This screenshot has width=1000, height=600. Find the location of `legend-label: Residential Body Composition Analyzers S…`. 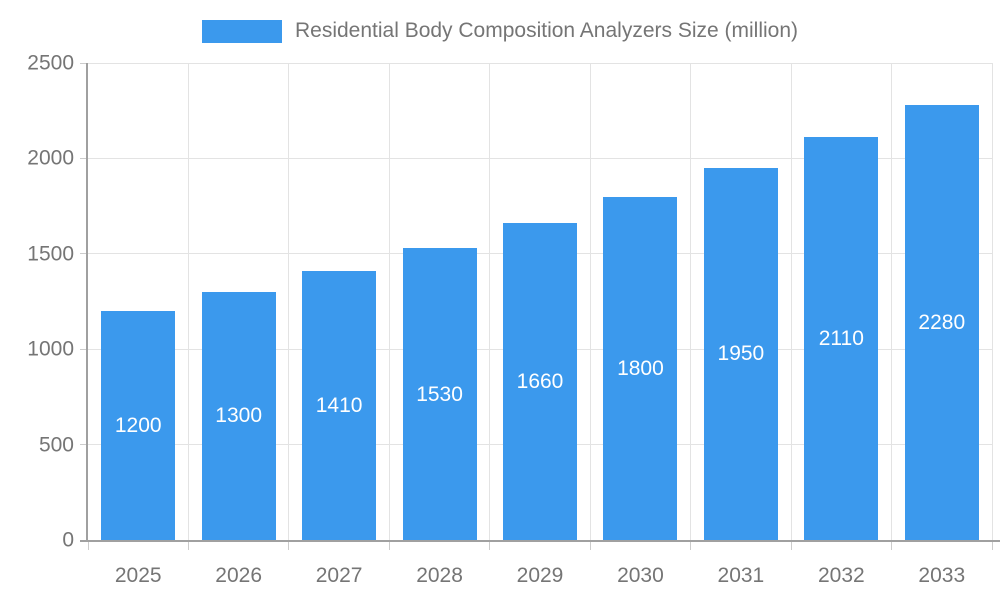

legend-label: Residential Body Composition Analyzers S… is located at coordinates (546, 30).